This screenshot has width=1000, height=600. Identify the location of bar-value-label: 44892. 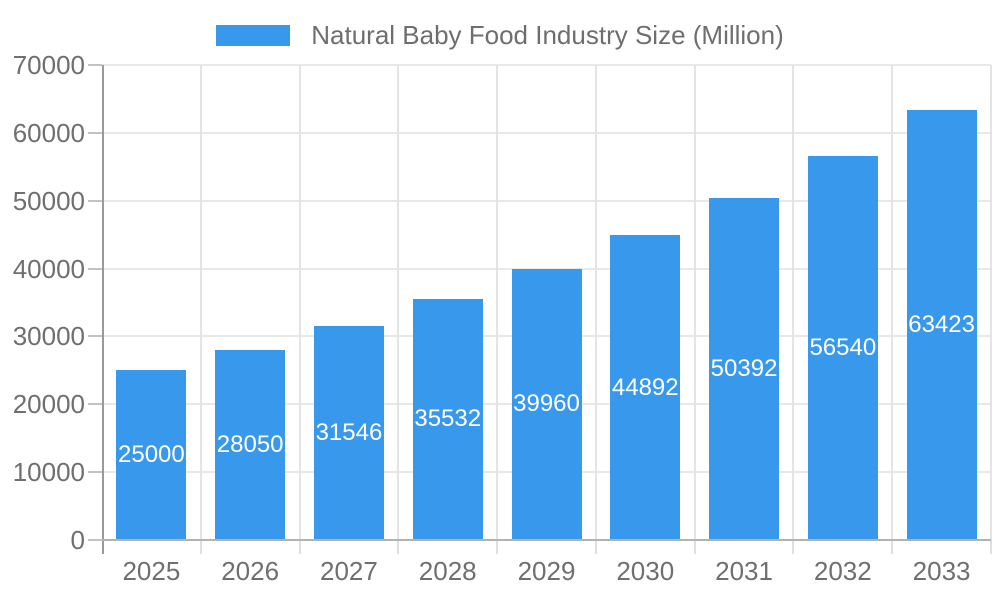
(645, 387).